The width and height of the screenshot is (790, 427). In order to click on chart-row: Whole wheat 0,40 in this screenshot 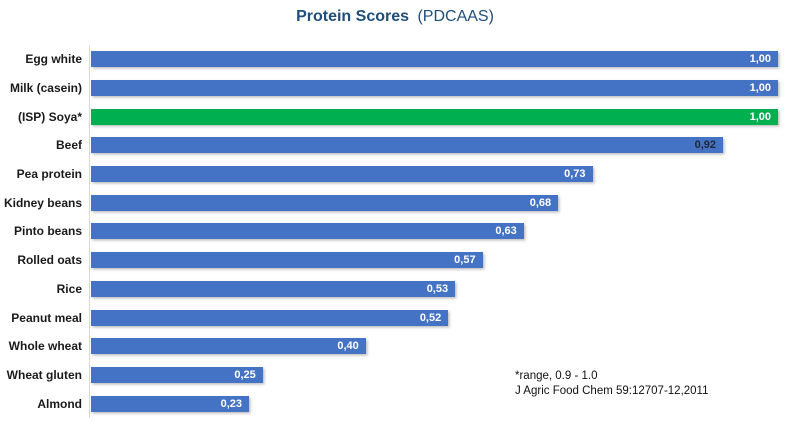, I will do `click(395, 346)`.